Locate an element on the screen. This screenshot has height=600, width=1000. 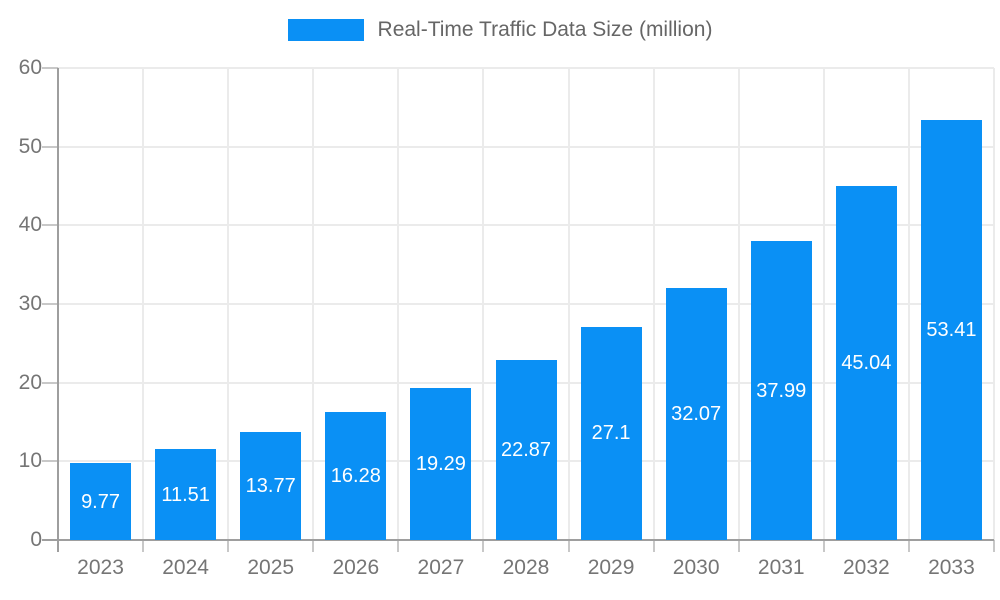
bar-value-label: 53.41 is located at coordinates (951, 329).